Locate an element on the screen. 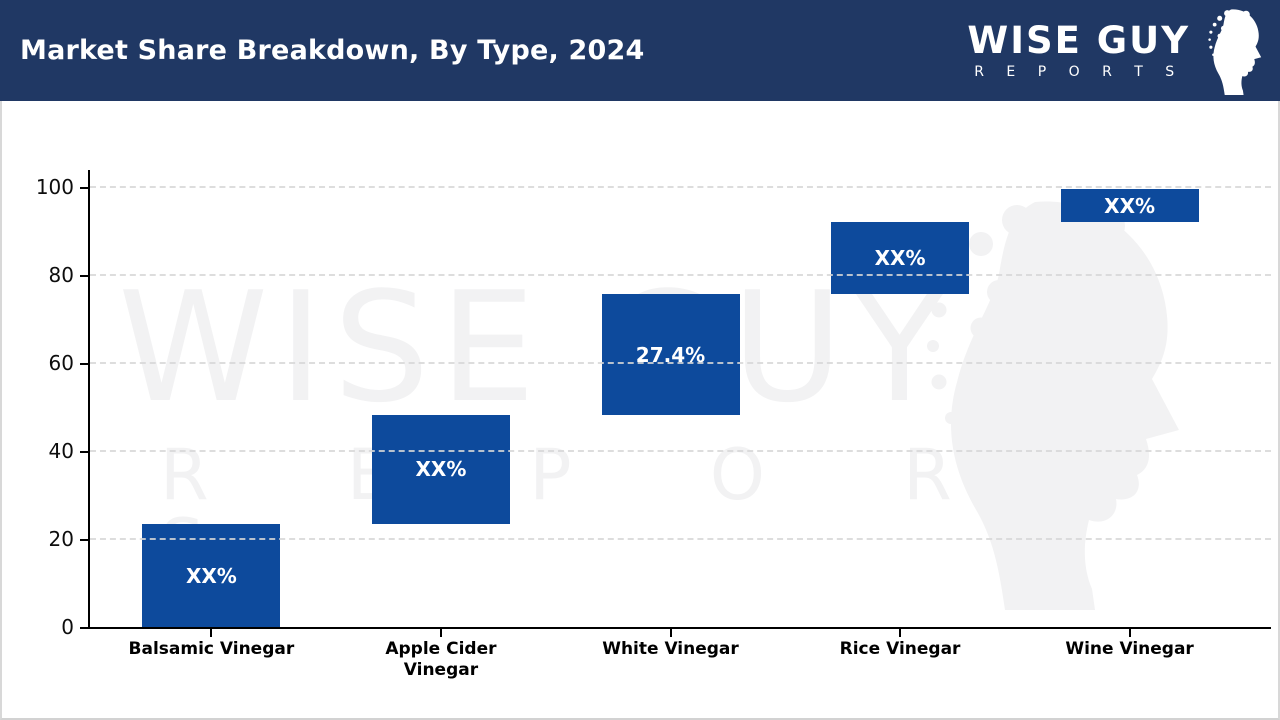 The height and width of the screenshot is (720, 1280). page-title: Market Share Breakdown, By Type, 2024 is located at coordinates (332, 50).